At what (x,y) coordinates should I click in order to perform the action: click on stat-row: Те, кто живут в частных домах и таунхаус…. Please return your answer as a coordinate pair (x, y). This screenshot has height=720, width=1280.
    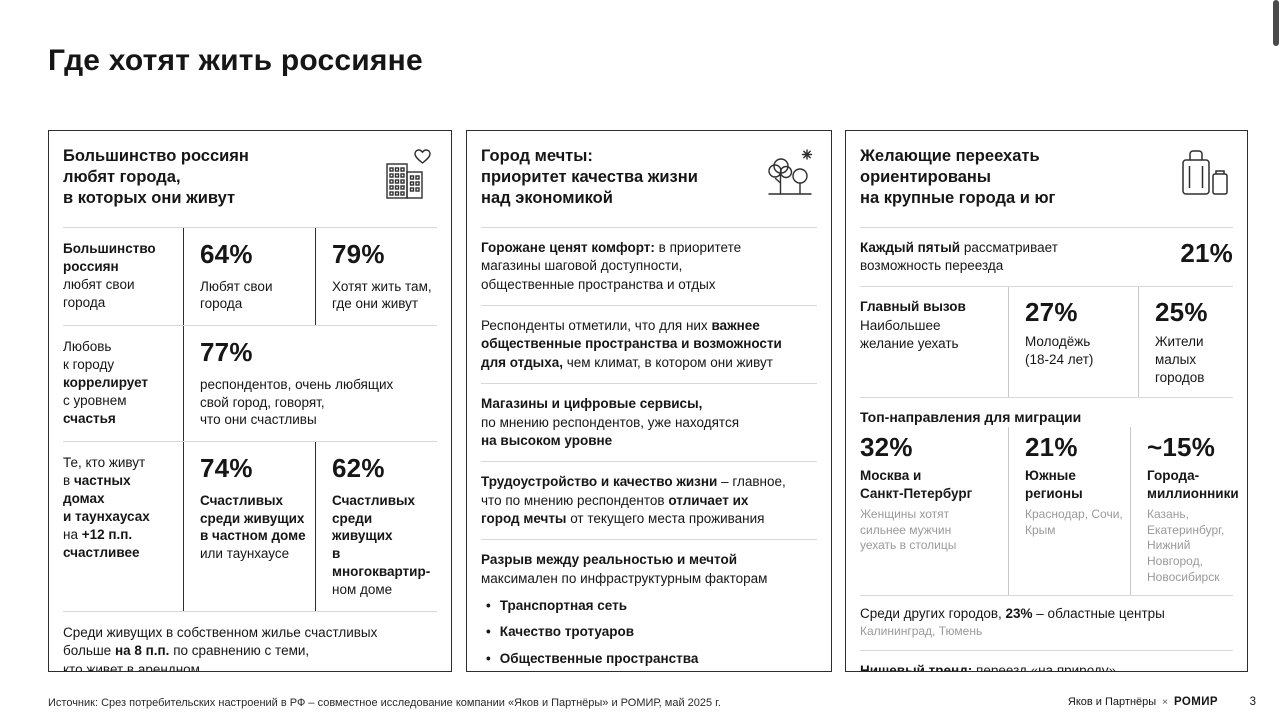
    Looking at the image, I should click on (250, 527).